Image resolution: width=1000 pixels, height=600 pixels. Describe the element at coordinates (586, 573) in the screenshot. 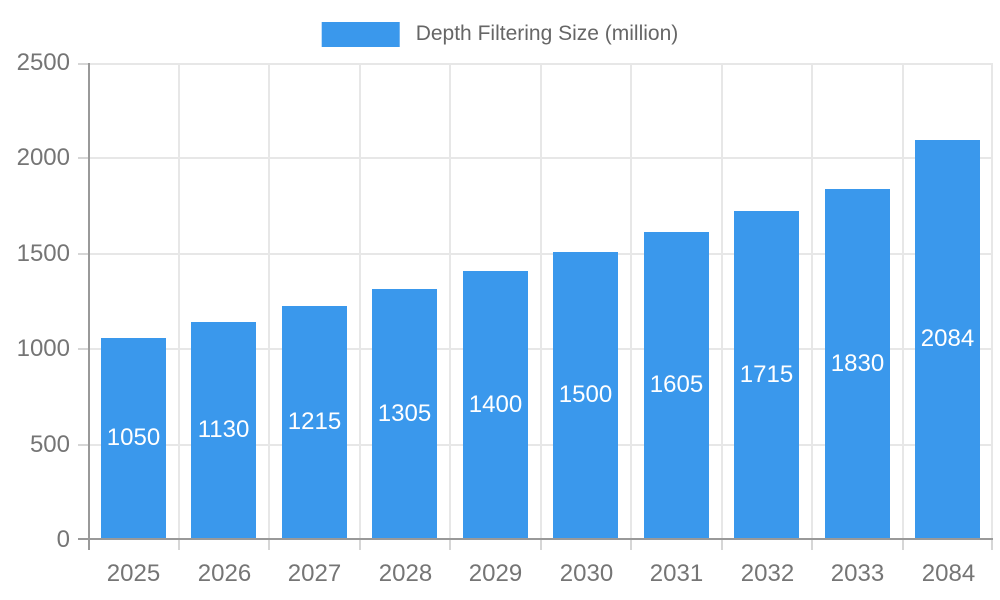

I see `x-tick-label: 2030` at that location.